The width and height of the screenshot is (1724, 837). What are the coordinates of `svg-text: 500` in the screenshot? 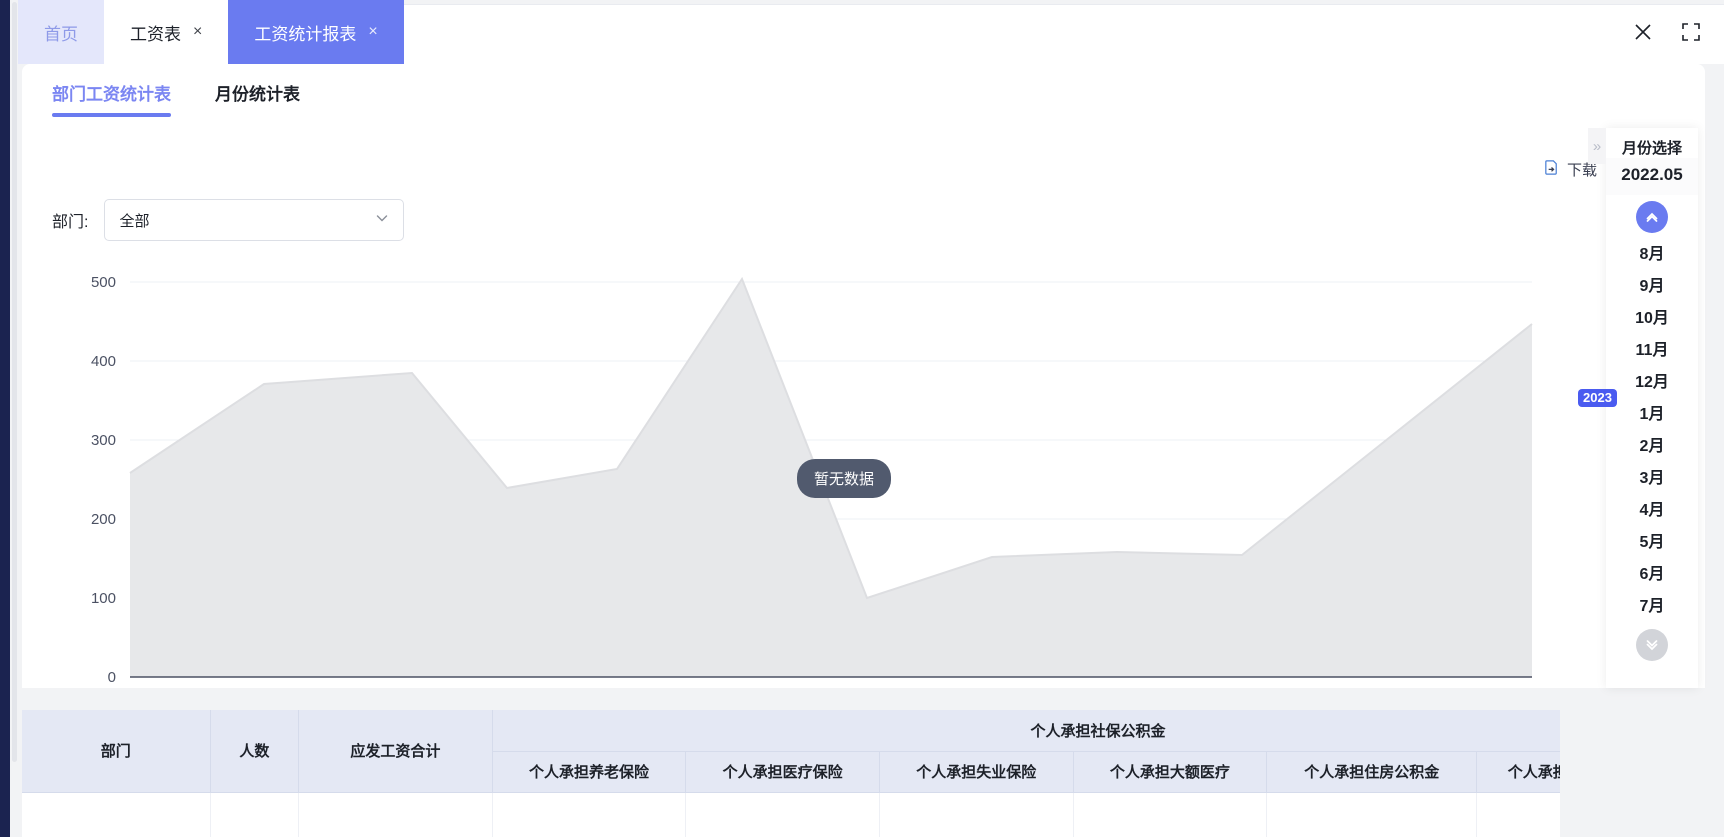 It's located at (103, 282).